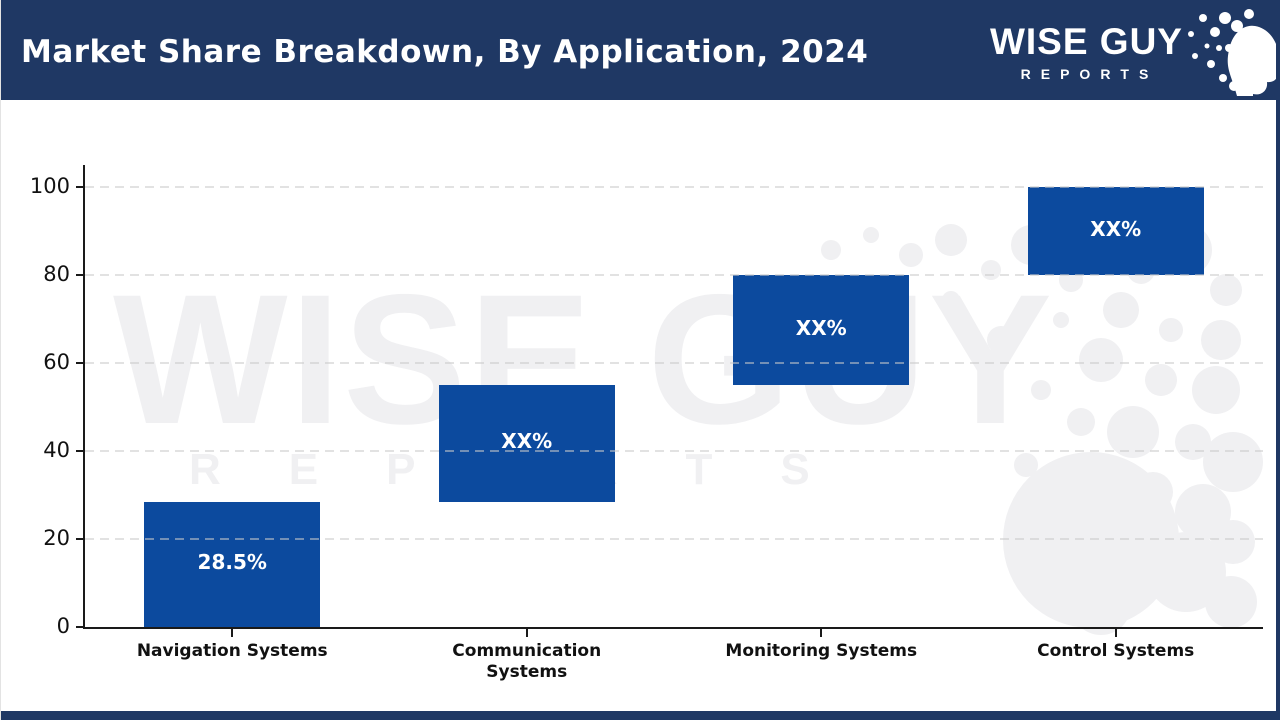 The height and width of the screenshot is (720, 1280). I want to click on logo-head-icon, so click(1234, 52).